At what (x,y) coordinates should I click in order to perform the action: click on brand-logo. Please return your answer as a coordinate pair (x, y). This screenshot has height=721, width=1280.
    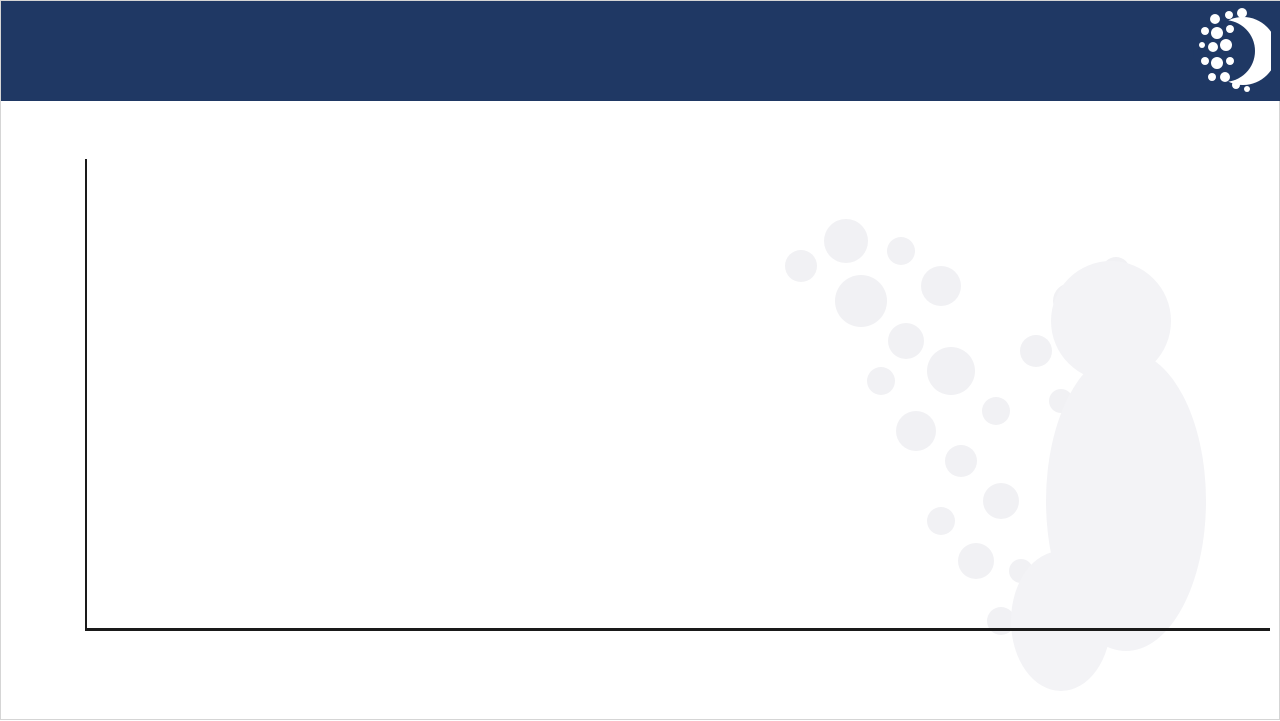
    Looking at the image, I should click on (1148, 51).